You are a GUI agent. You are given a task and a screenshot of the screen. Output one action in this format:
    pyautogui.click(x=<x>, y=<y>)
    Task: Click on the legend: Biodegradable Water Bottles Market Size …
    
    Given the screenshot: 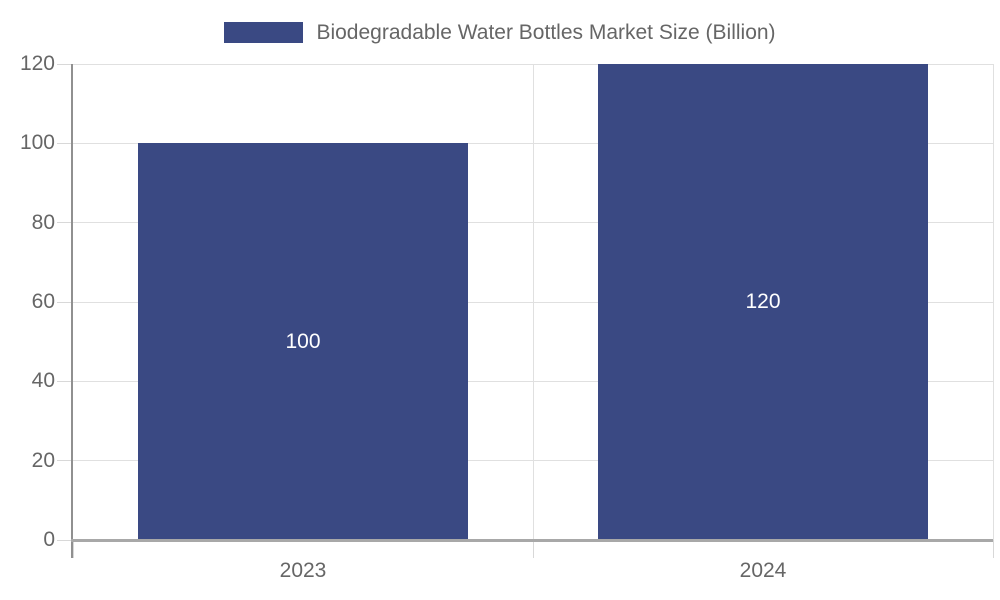 What is the action you would take?
    pyautogui.click(x=500, y=32)
    